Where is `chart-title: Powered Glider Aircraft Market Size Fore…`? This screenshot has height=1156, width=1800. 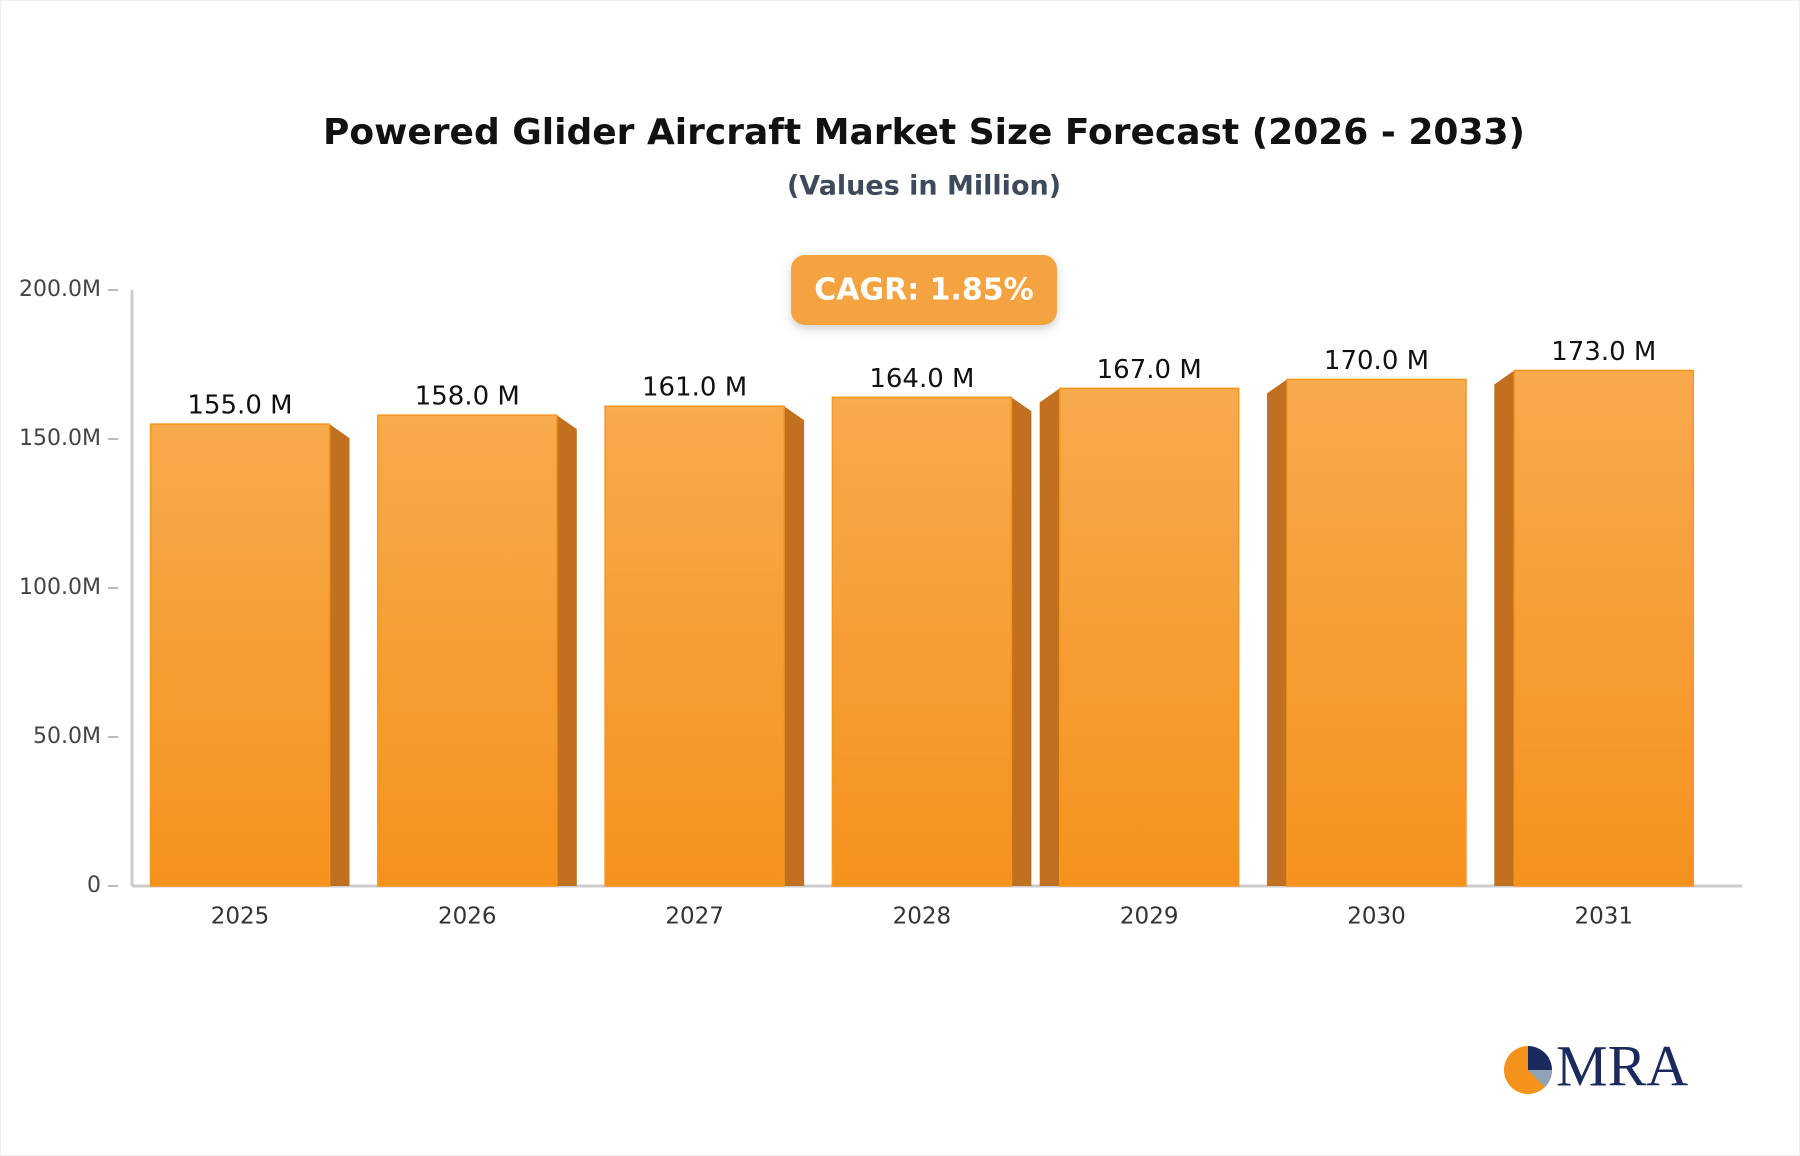 chart-title: Powered Glider Aircraft Market Size Fore… is located at coordinates (924, 132).